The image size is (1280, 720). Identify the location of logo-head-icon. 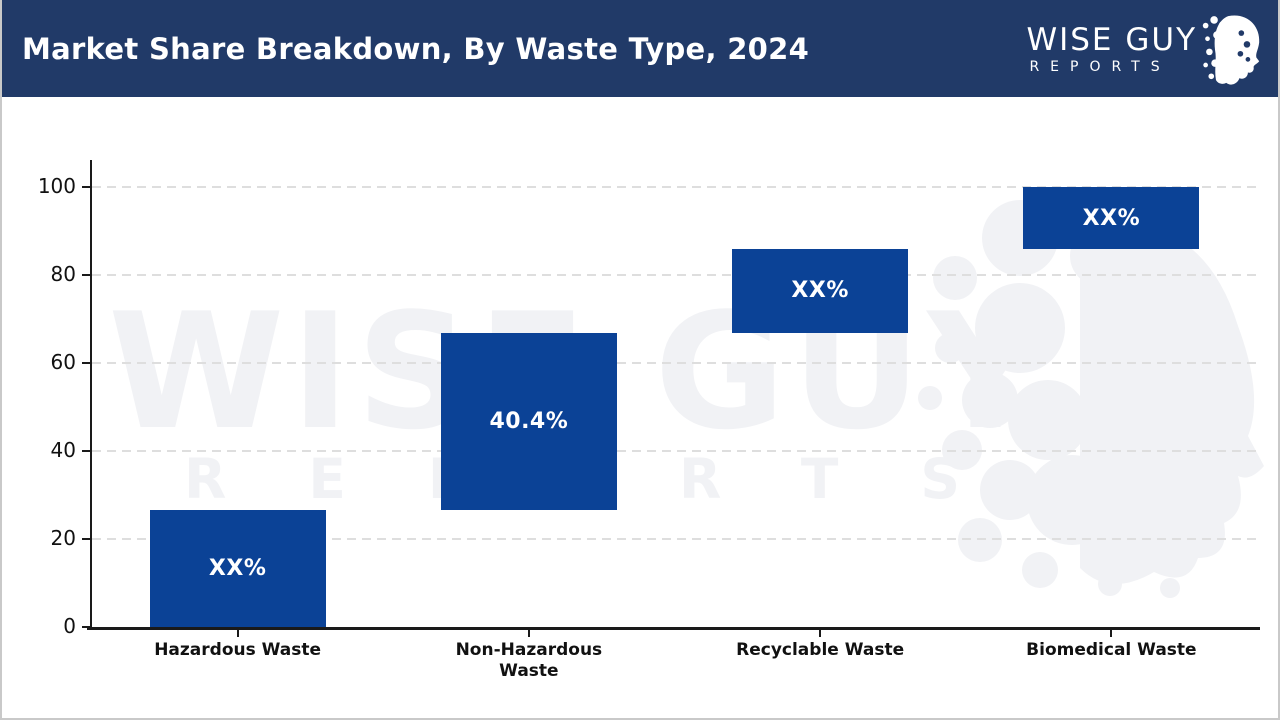
(1231, 50).